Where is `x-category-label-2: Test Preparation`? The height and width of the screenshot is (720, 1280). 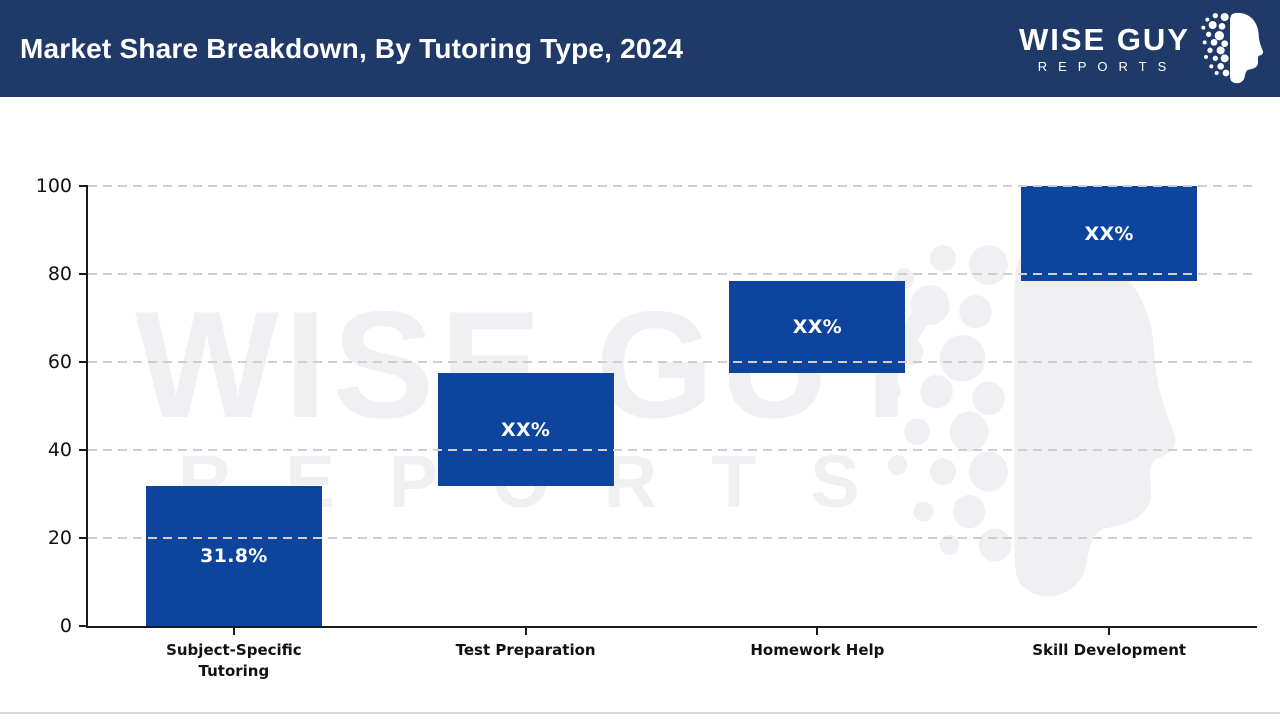 x-category-label-2: Test Preparation is located at coordinates (525, 650).